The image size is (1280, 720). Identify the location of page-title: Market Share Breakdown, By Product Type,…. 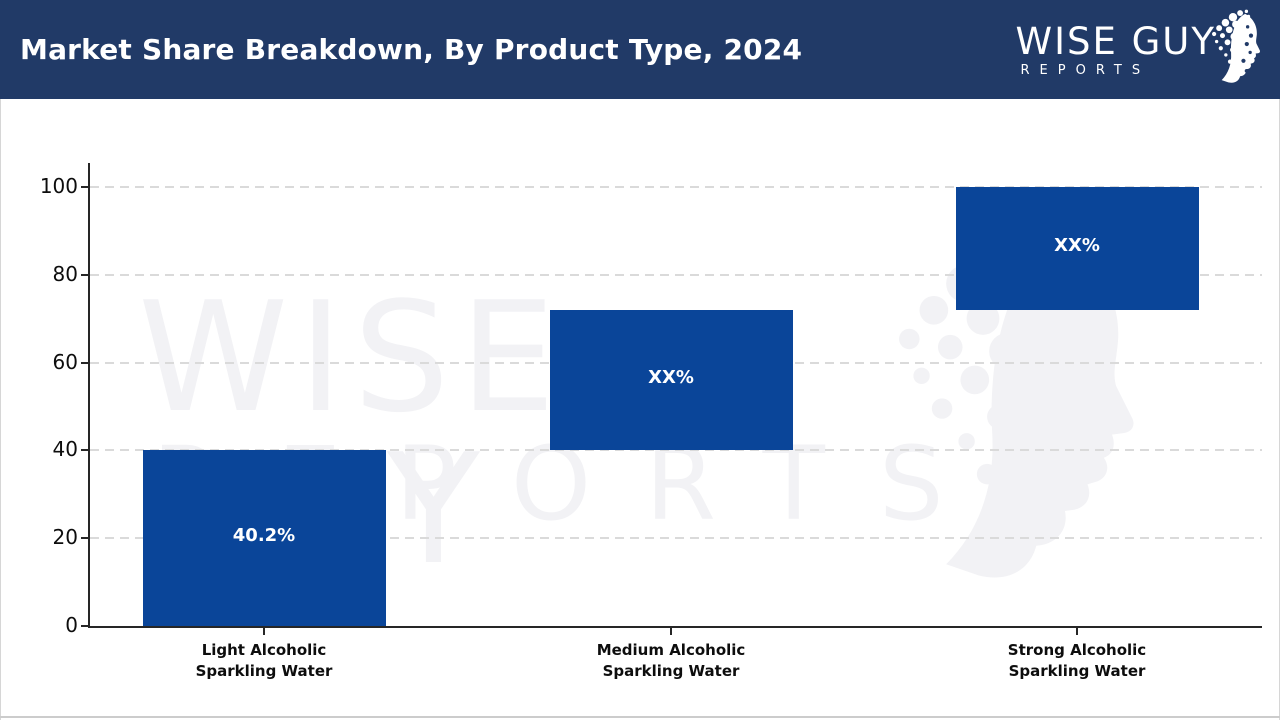
(411, 49).